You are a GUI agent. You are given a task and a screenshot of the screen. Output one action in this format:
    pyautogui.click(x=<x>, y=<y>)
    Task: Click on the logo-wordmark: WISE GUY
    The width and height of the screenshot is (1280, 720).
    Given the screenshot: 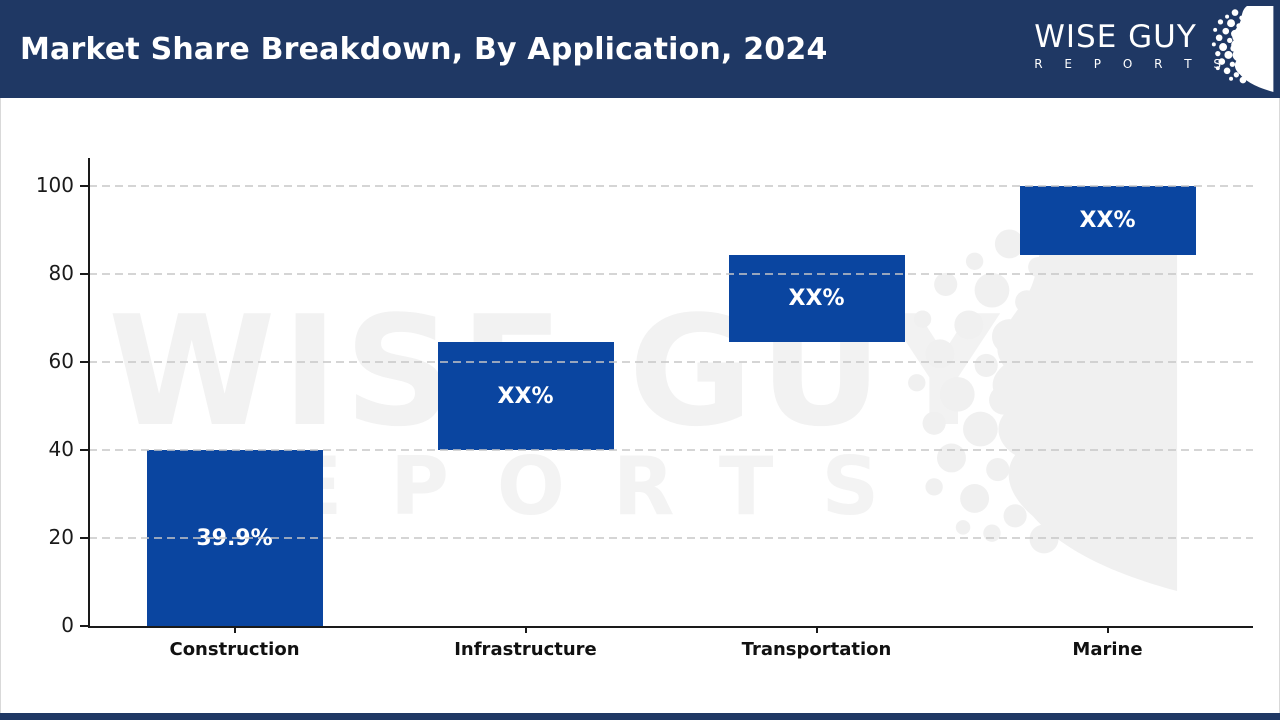 What is the action you would take?
    pyautogui.click(x=1115, y=37)
    